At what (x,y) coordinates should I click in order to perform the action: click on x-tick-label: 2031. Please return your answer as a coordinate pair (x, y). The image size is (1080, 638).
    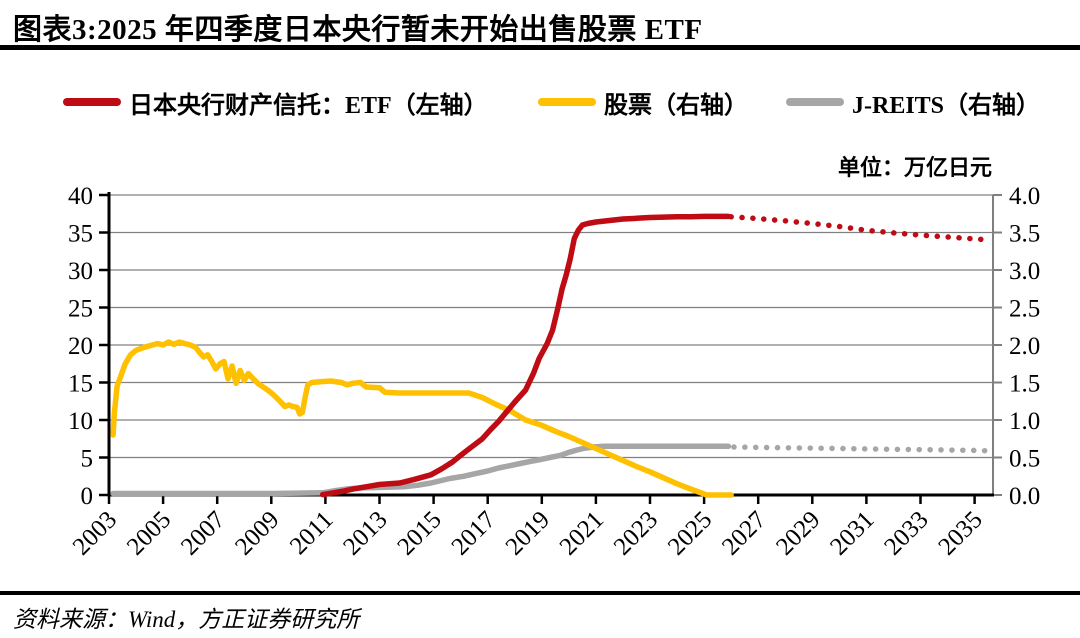
    Looking at the image, I should click on (852, 533).